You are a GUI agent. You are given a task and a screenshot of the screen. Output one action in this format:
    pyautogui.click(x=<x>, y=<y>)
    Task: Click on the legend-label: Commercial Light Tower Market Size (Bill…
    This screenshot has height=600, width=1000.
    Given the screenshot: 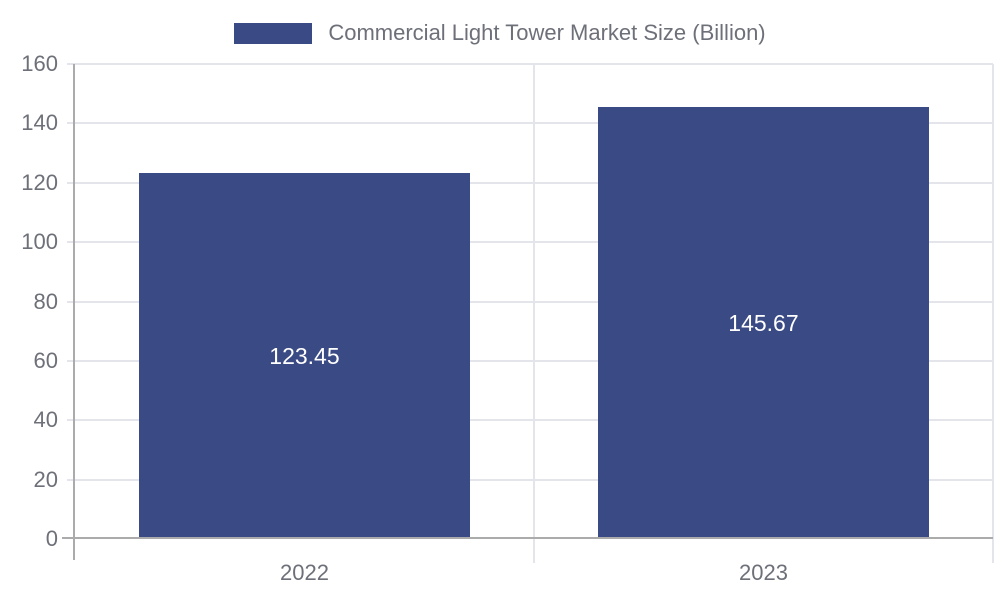 What is the action you would take?
    pyautogui.click(x=547, y=32)
    